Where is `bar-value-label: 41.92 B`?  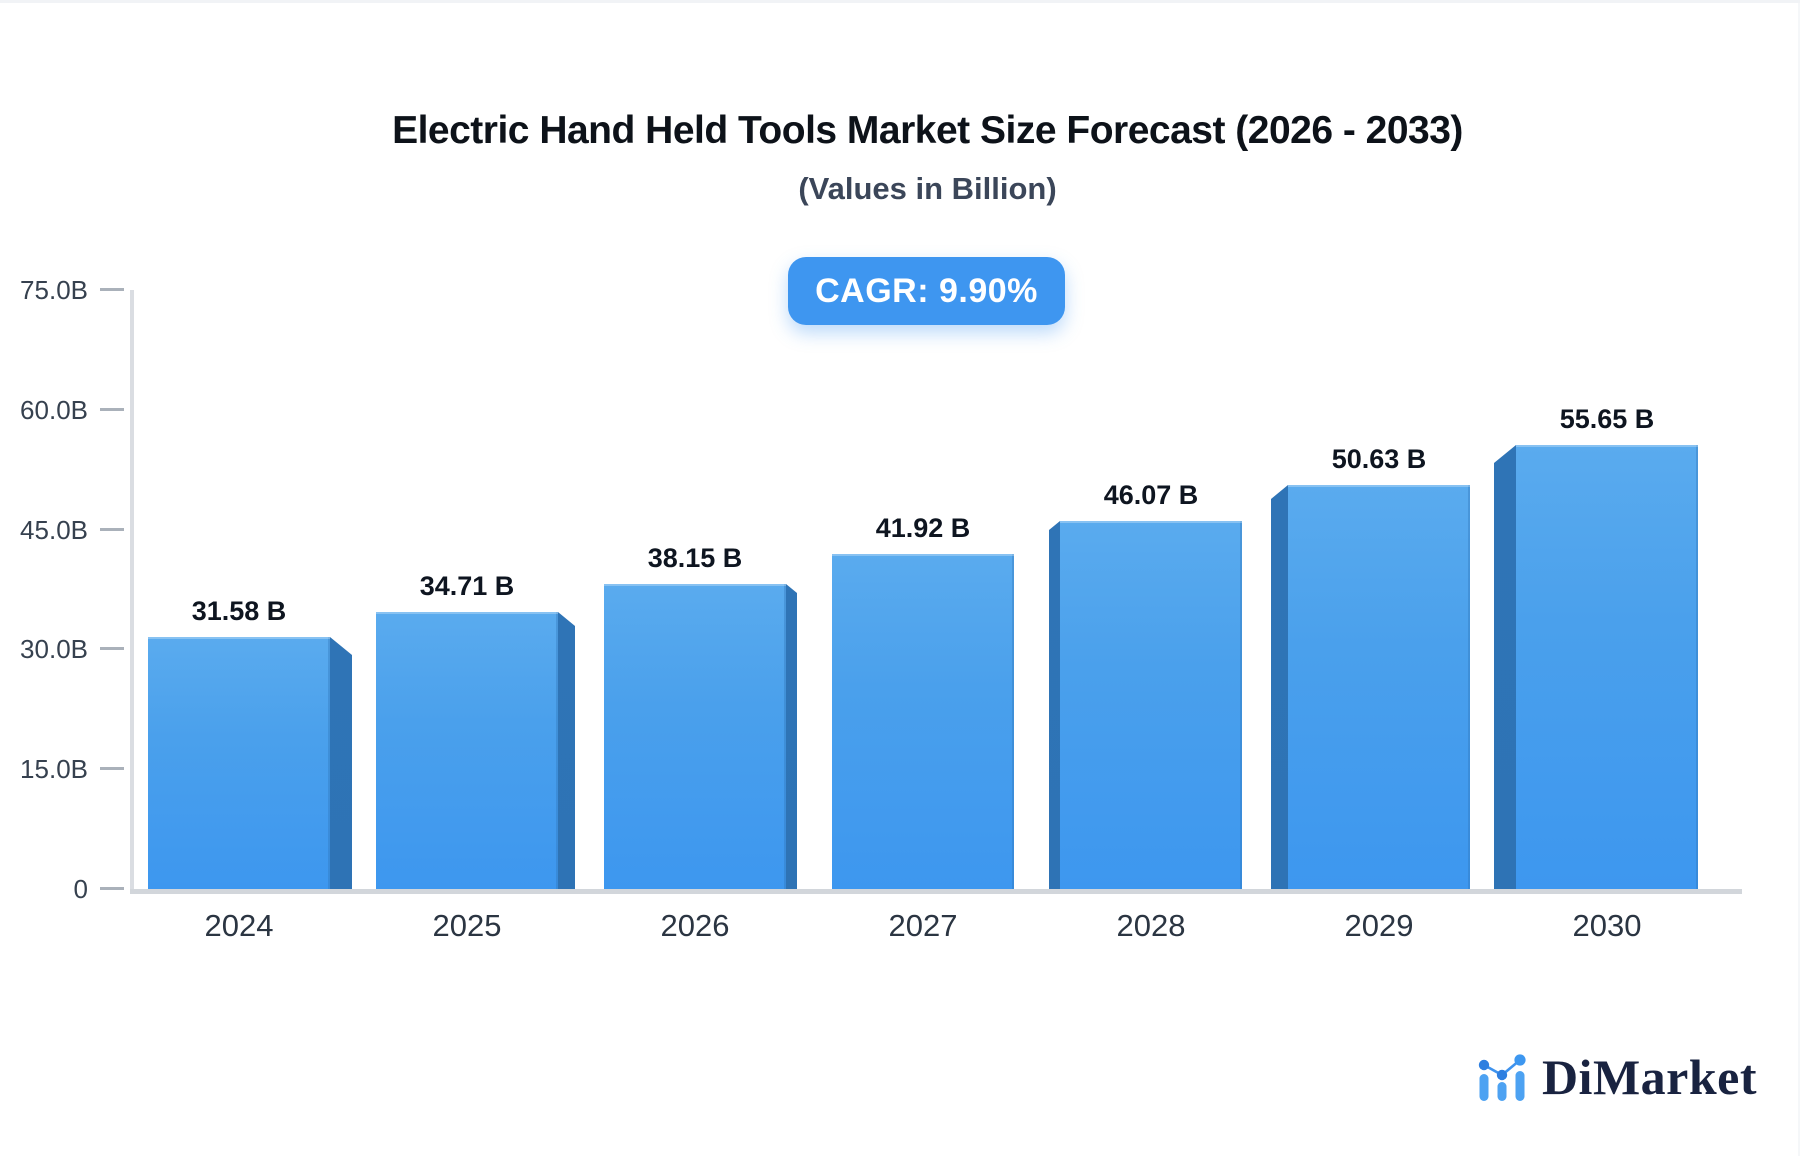
bar-value-label: 41.92 B is located at coordinates (923, 528).